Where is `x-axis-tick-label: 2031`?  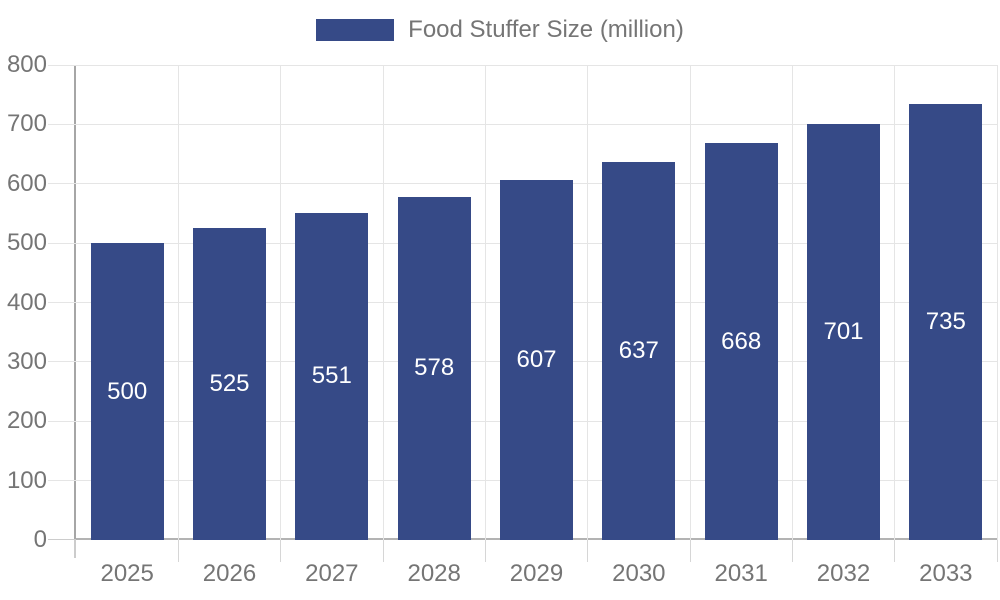 x-axis-tick-label: 2031 is located at coordinates (741, 573).